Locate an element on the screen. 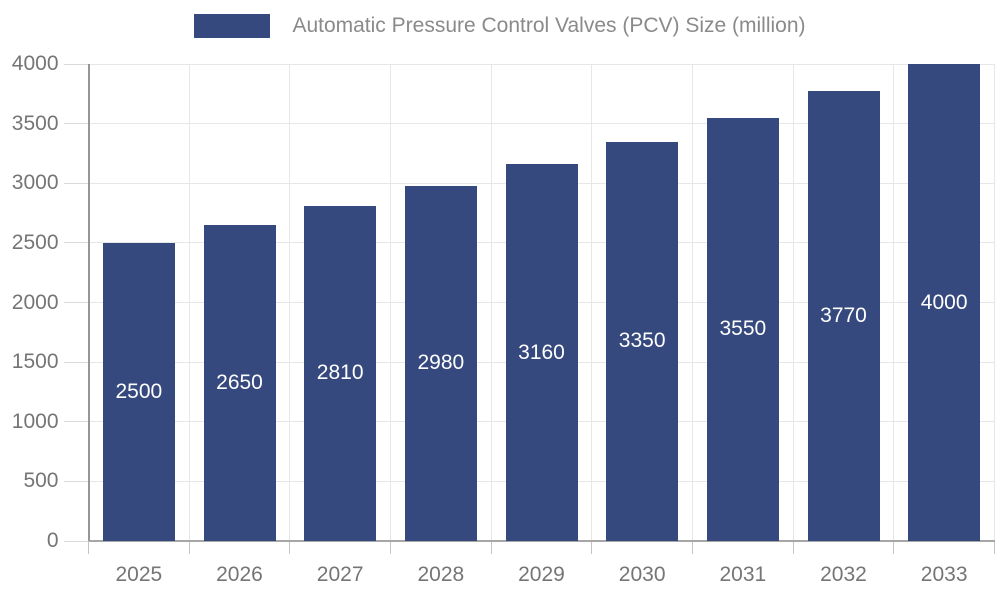  bar-value-label: 3770 is located at coordinates (843, 316).